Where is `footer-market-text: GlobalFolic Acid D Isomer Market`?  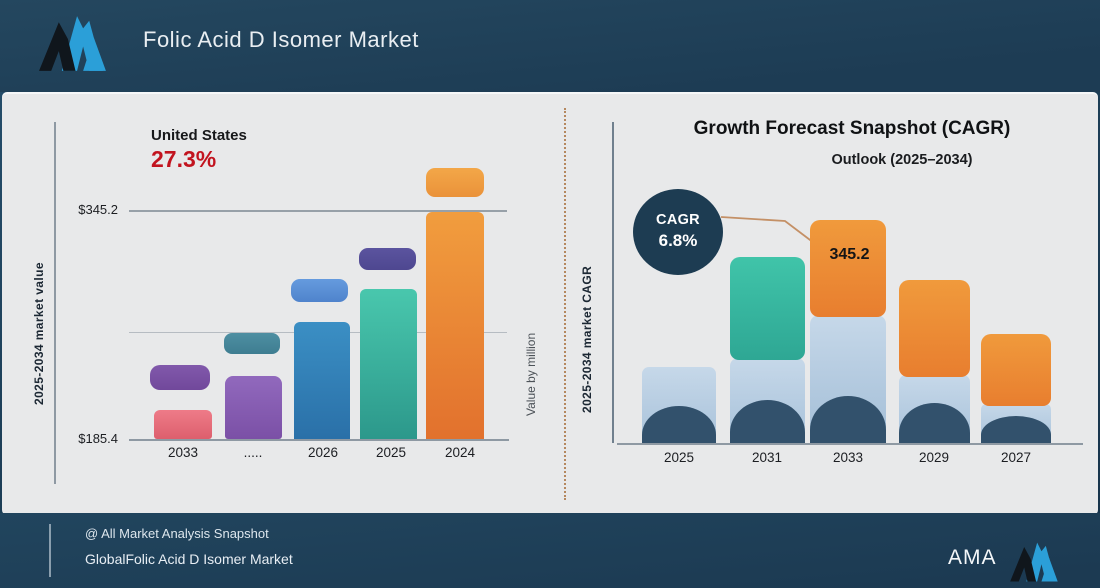 footer-market-text: GlobalFolic Acid D Isomer Market is located at coordinates (189, 559).